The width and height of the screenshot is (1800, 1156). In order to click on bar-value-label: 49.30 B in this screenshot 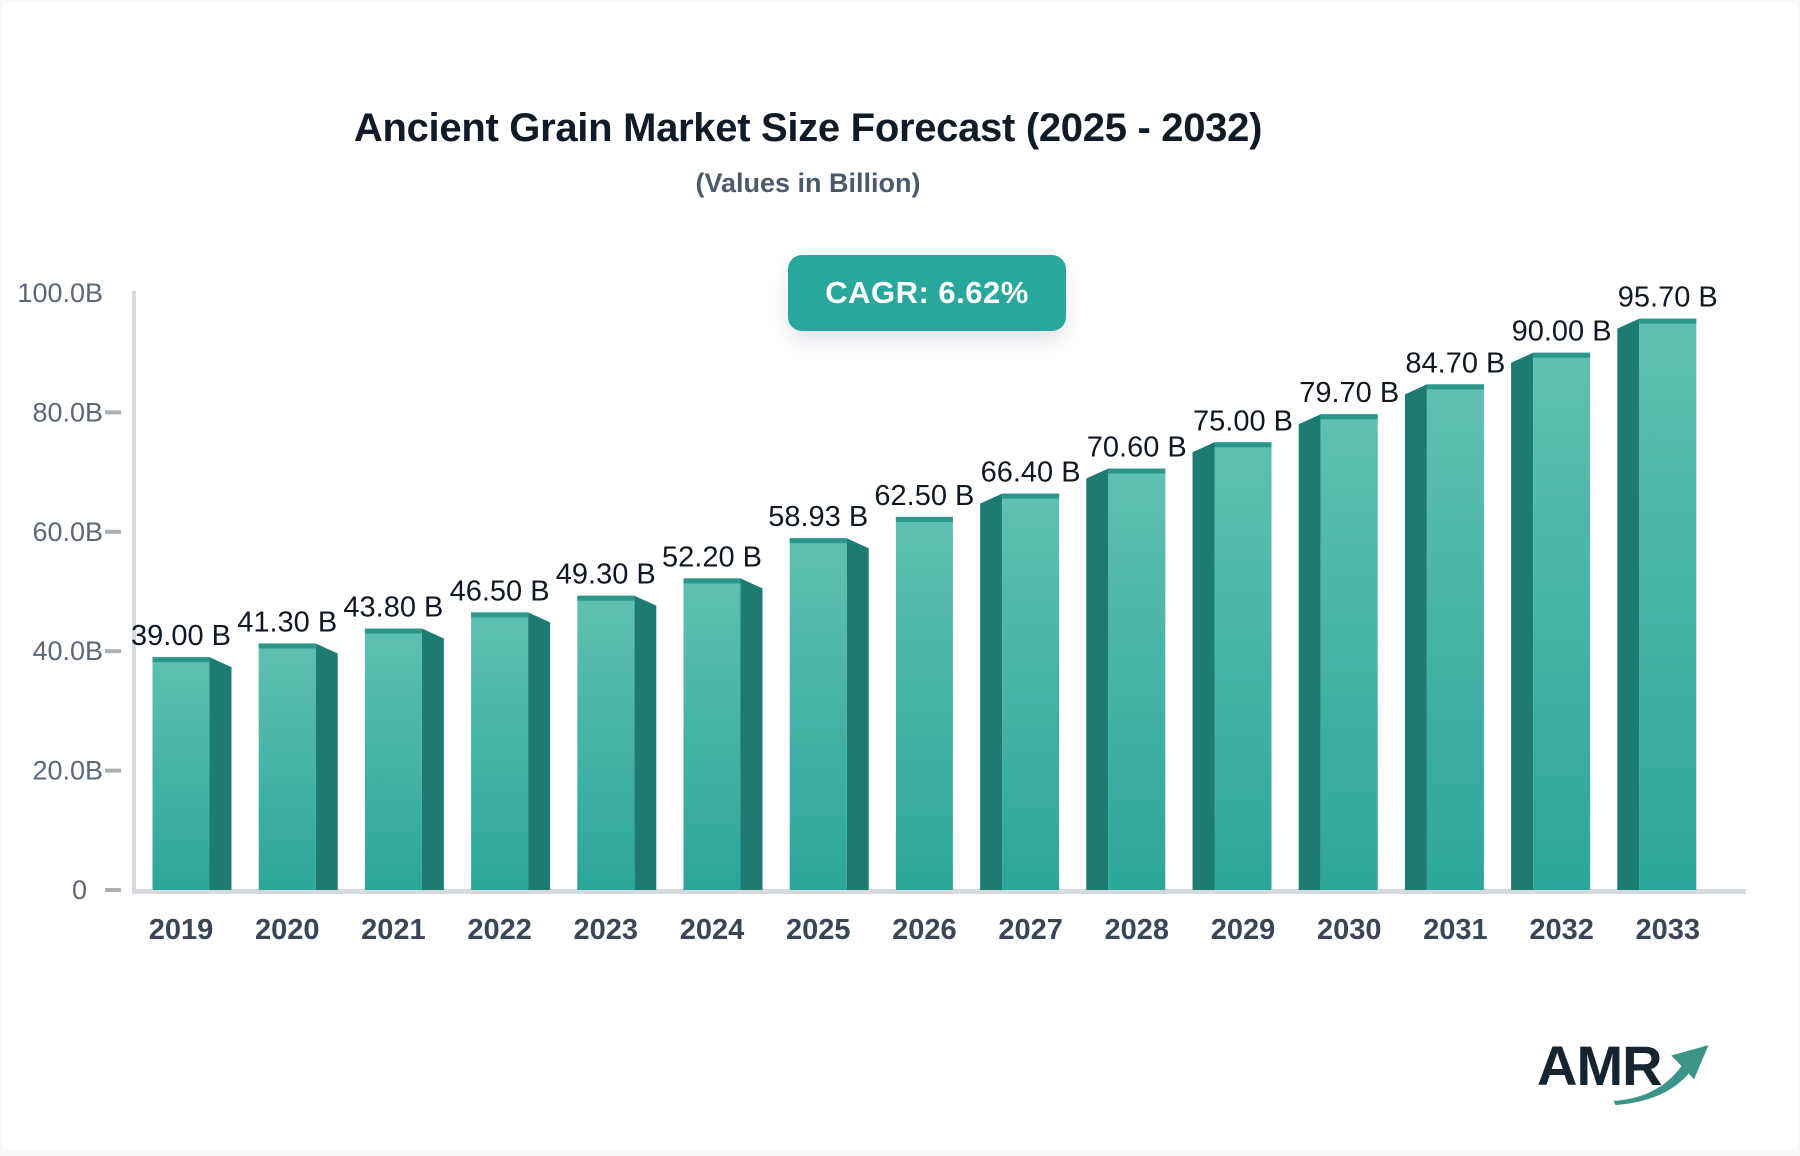, I will do `click(606, 575)`.